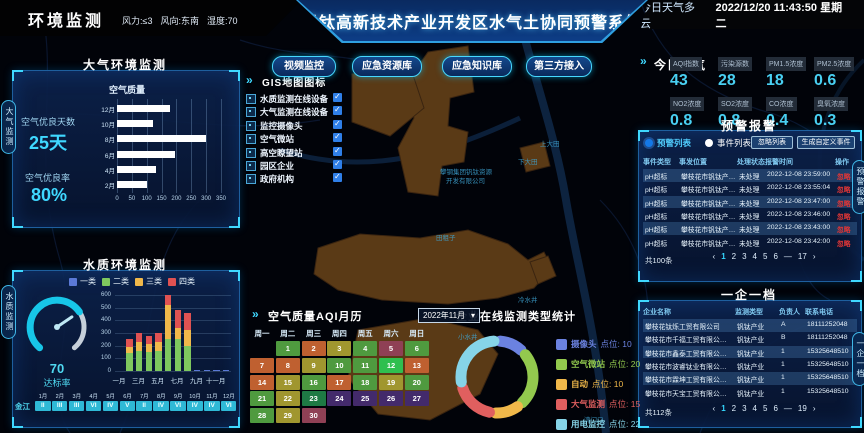  What do you see at coordinates (387, 66) in the screenshot?
I see `map-button-2: 应急资源库` at bounding box center [387, 66].